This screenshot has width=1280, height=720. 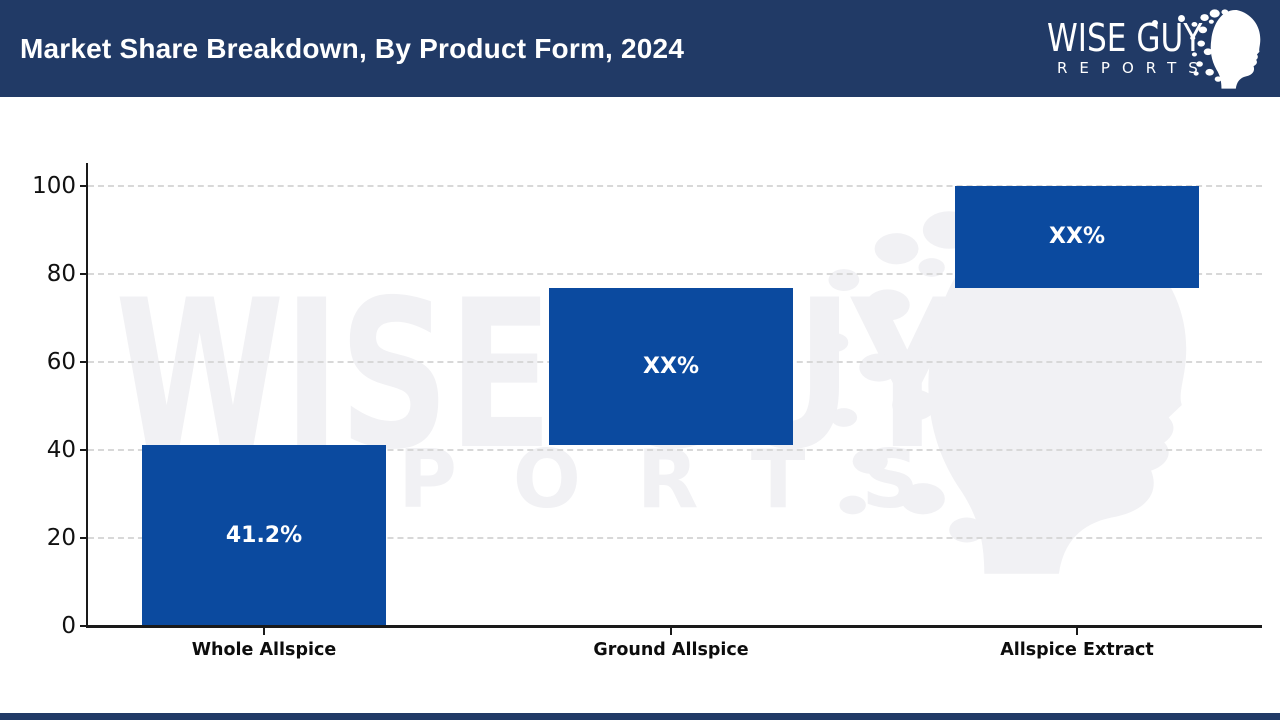 What do you see at coordinates (671, 650) in the screenshot?
I see `category-label-1: Ground Allspice` at bounding box center [671, 650].